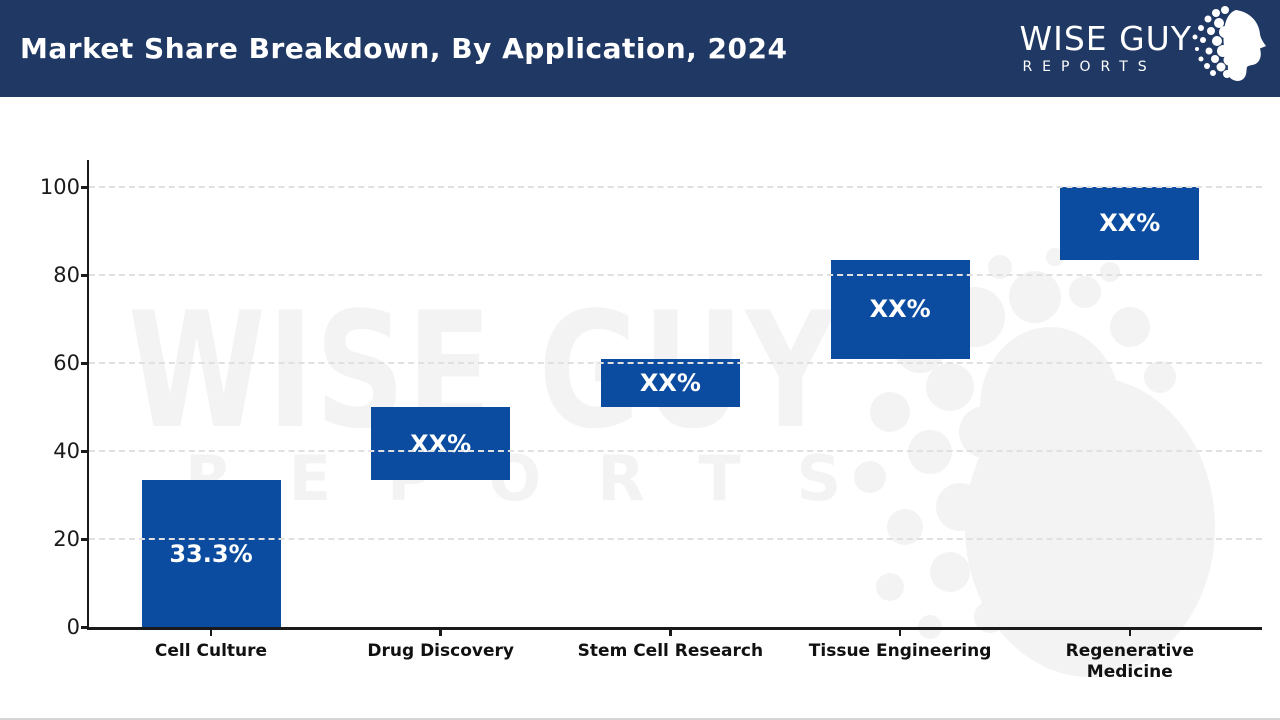  What do you see at coordinates (59, 187) in the screenshot?
I see `y-tick-label-100: 100` at bounding box center [59, 187].